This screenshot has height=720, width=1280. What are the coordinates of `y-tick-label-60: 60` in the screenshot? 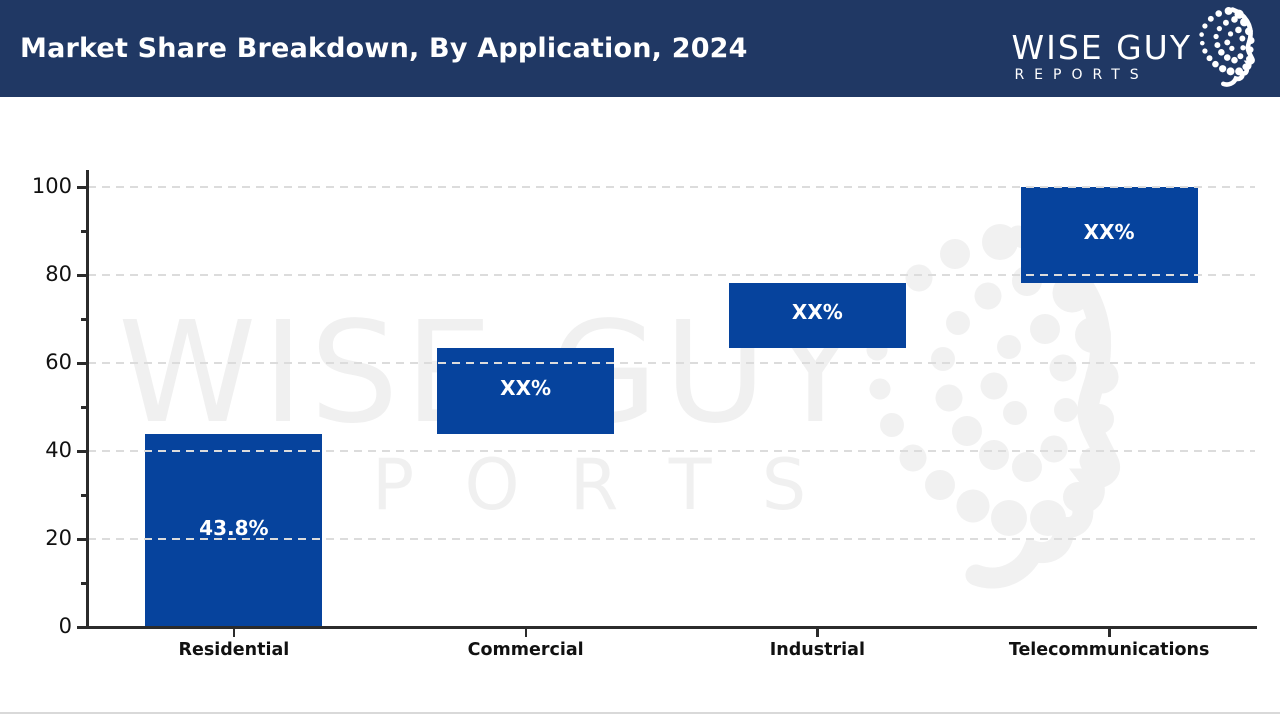 It's located at (58, 362).